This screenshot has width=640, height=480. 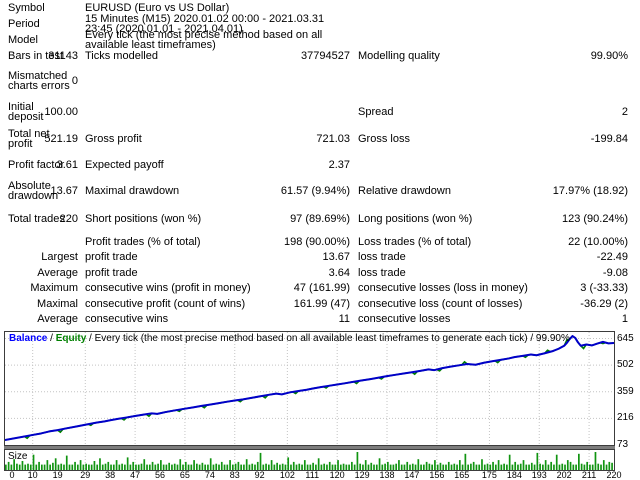 I want to click on x-axis-tick-label: 111, so click(x=312, y=475).